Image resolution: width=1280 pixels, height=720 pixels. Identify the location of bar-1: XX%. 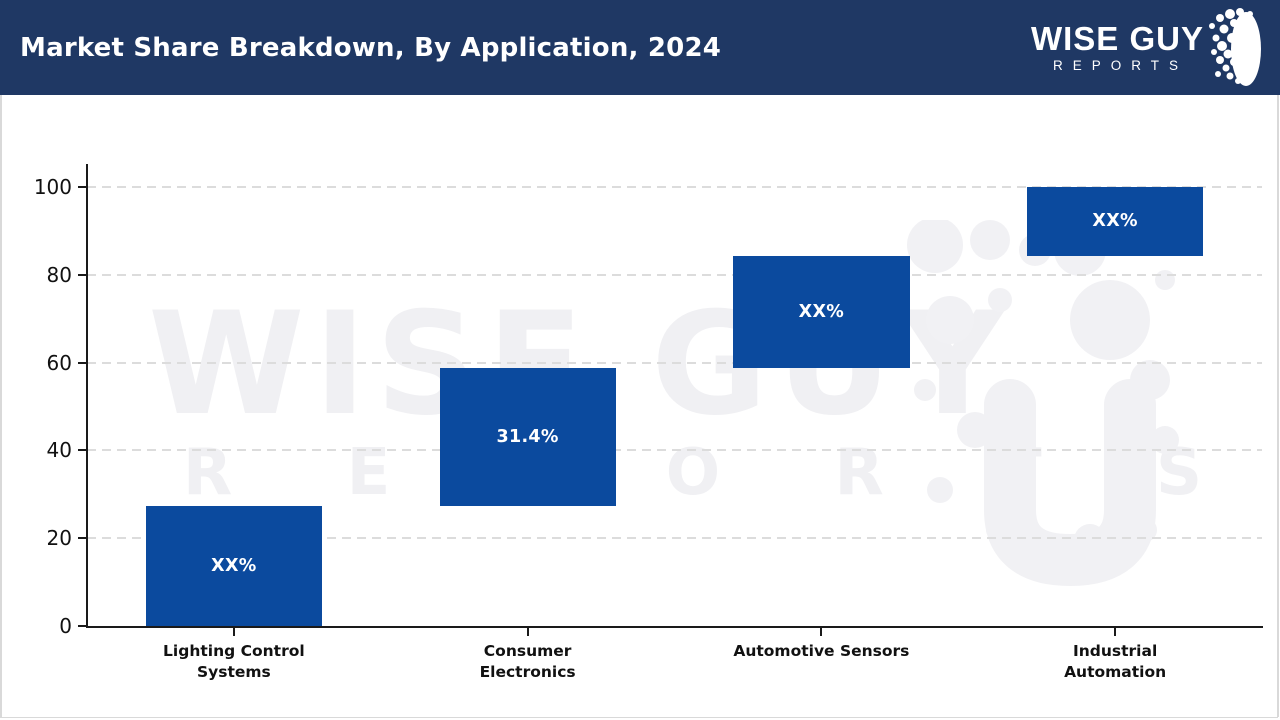
(233, 565).